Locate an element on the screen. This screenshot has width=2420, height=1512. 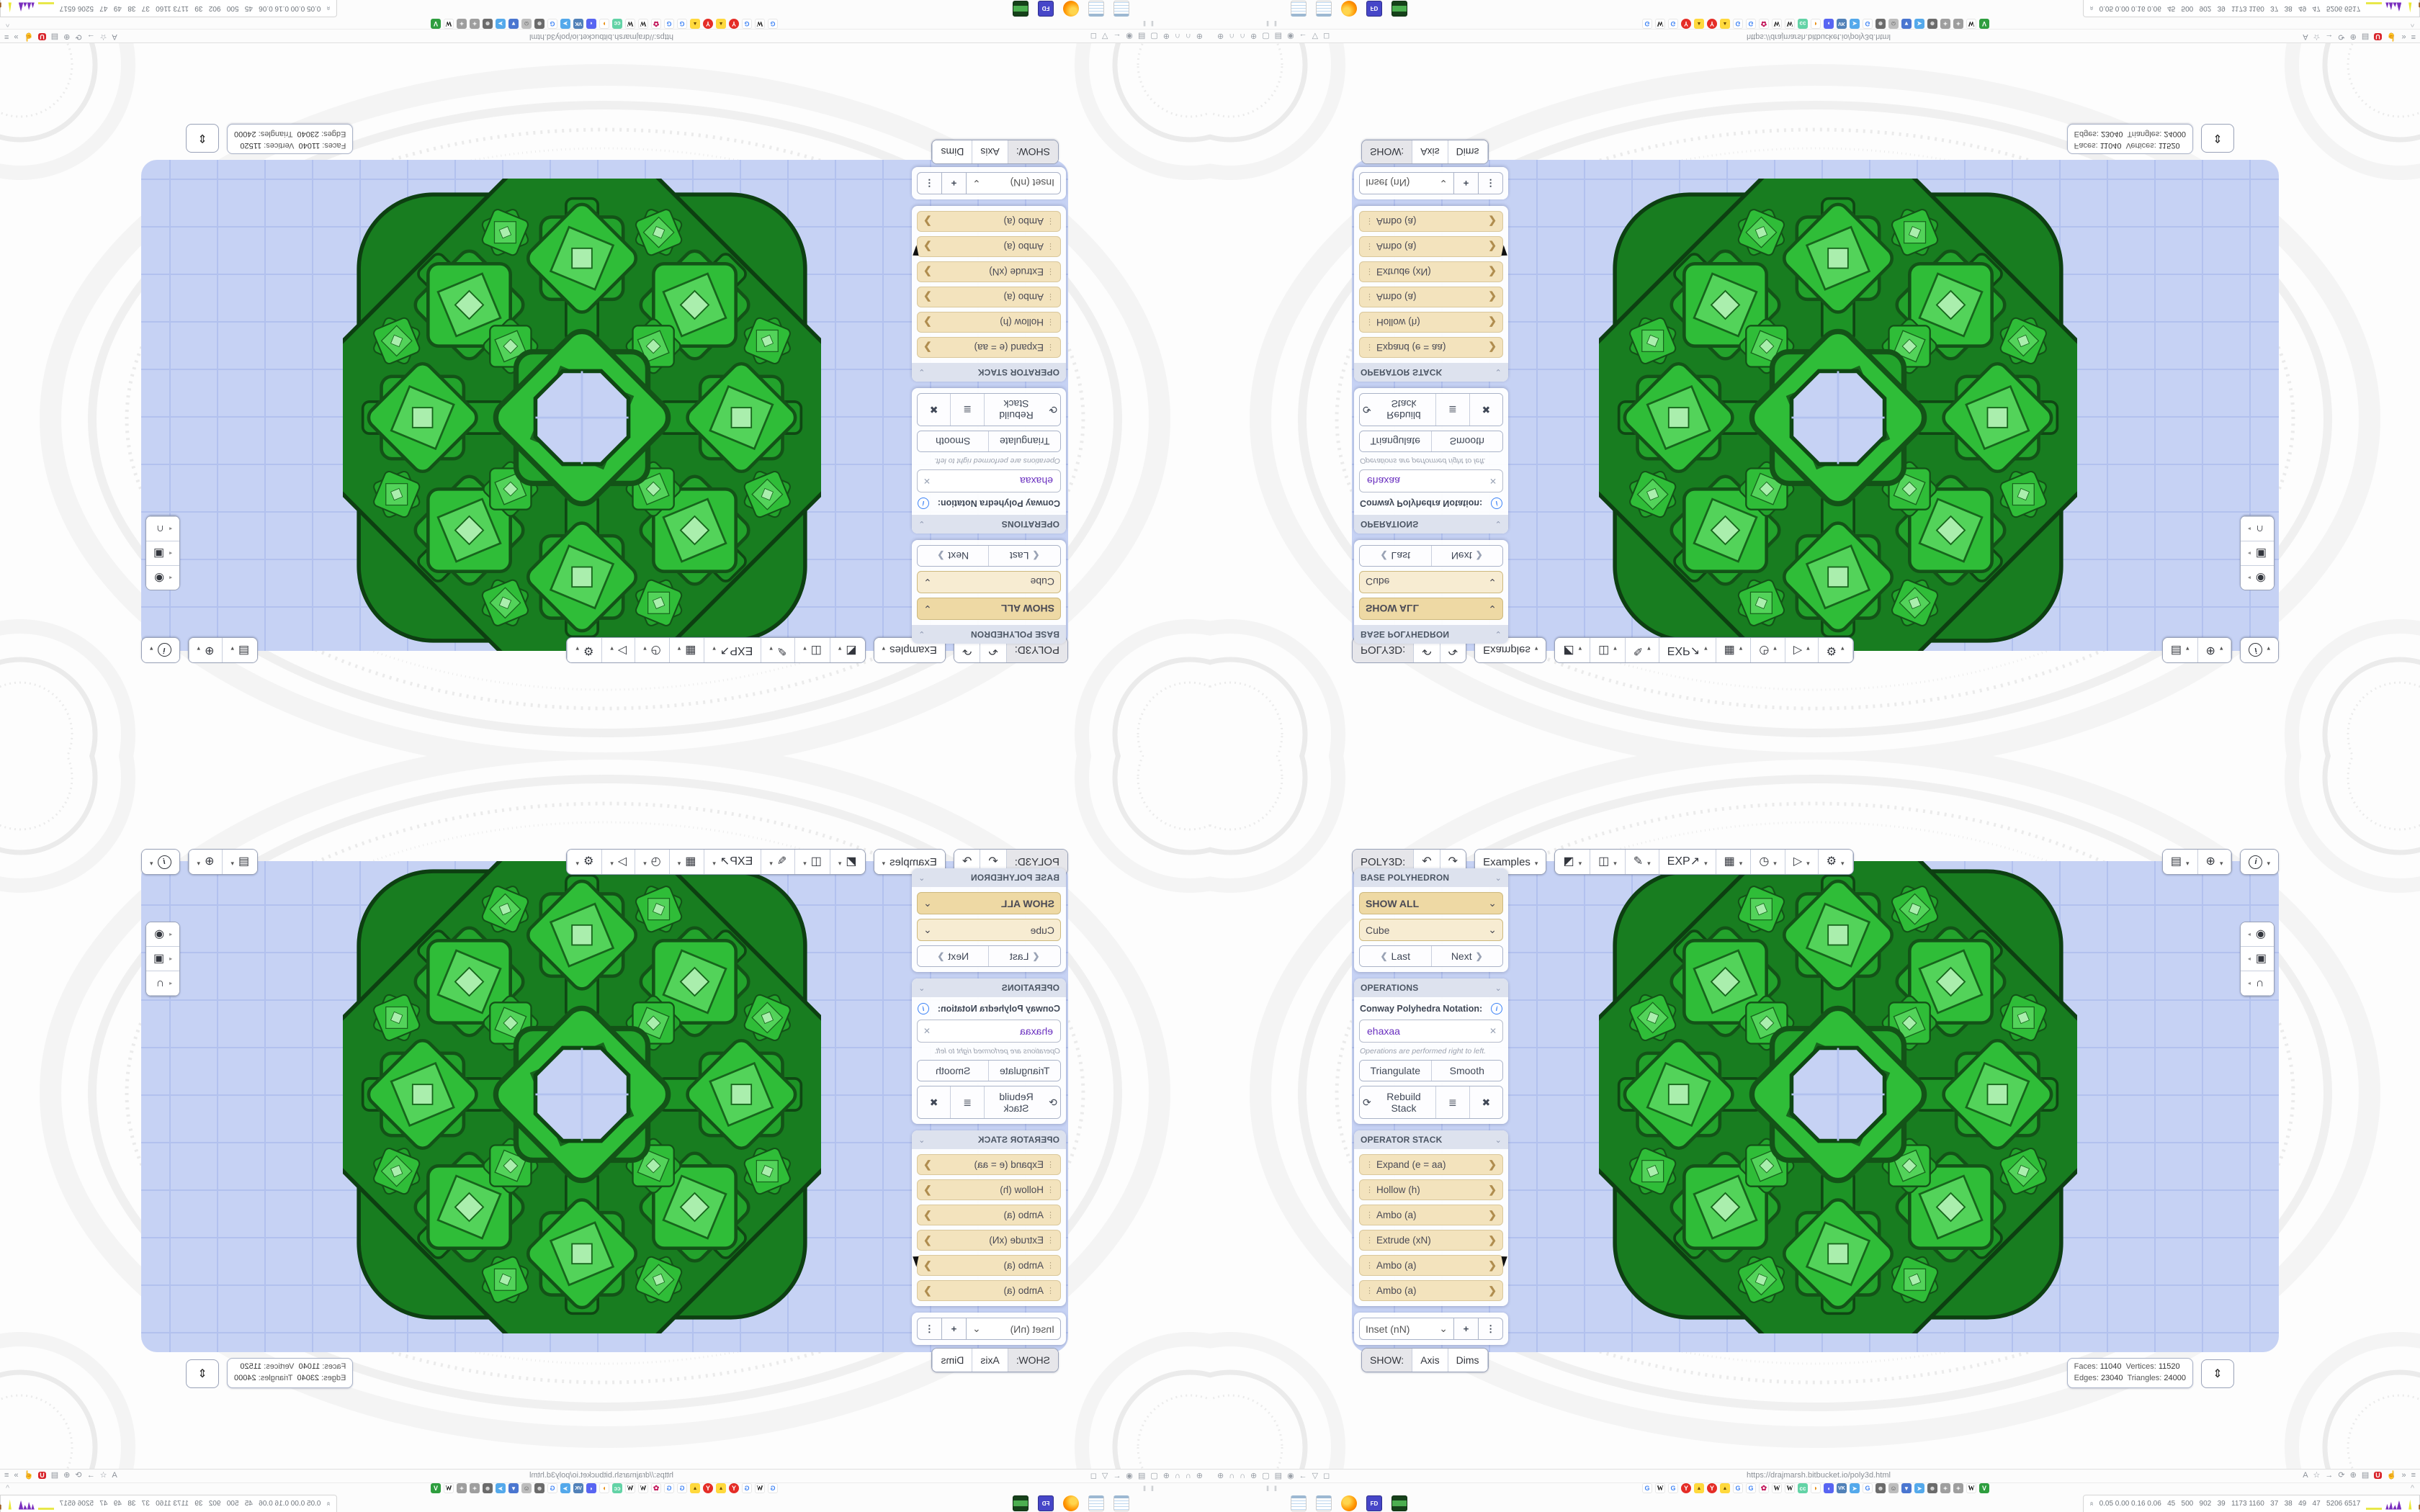
forward-arrow-icon: → is located at coordinates (90, 1475).